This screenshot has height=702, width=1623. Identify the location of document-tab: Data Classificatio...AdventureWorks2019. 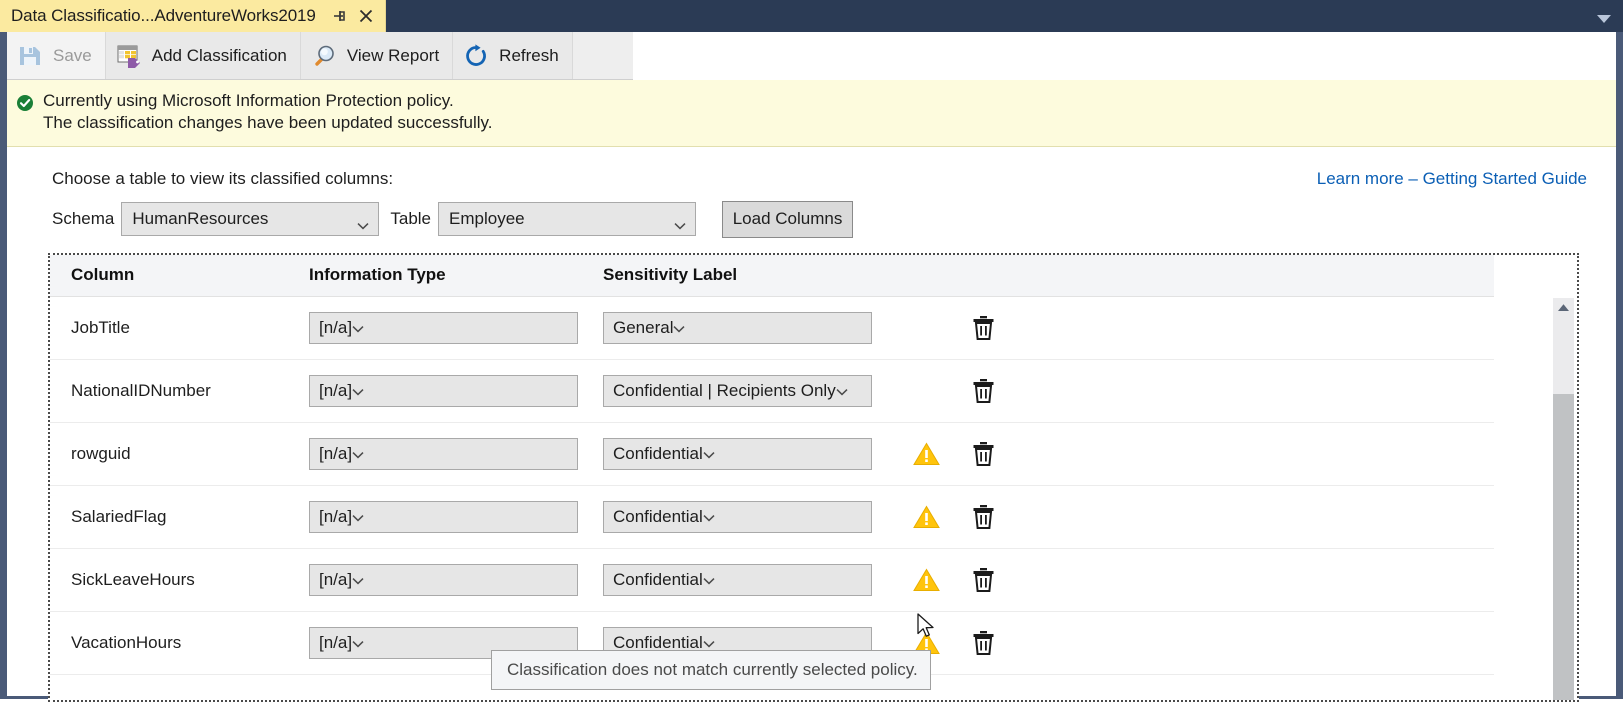
(193, 16).